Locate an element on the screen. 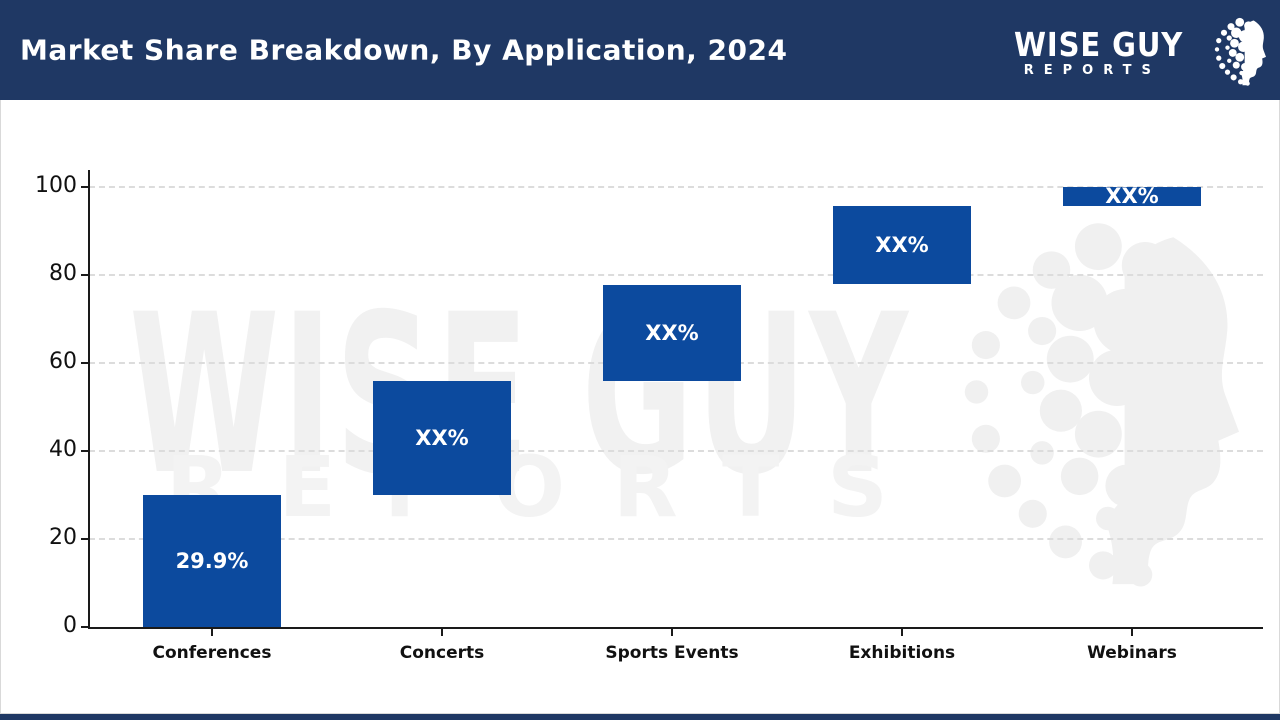  y-tick-label: 40 is located at coordinates (63, 449).